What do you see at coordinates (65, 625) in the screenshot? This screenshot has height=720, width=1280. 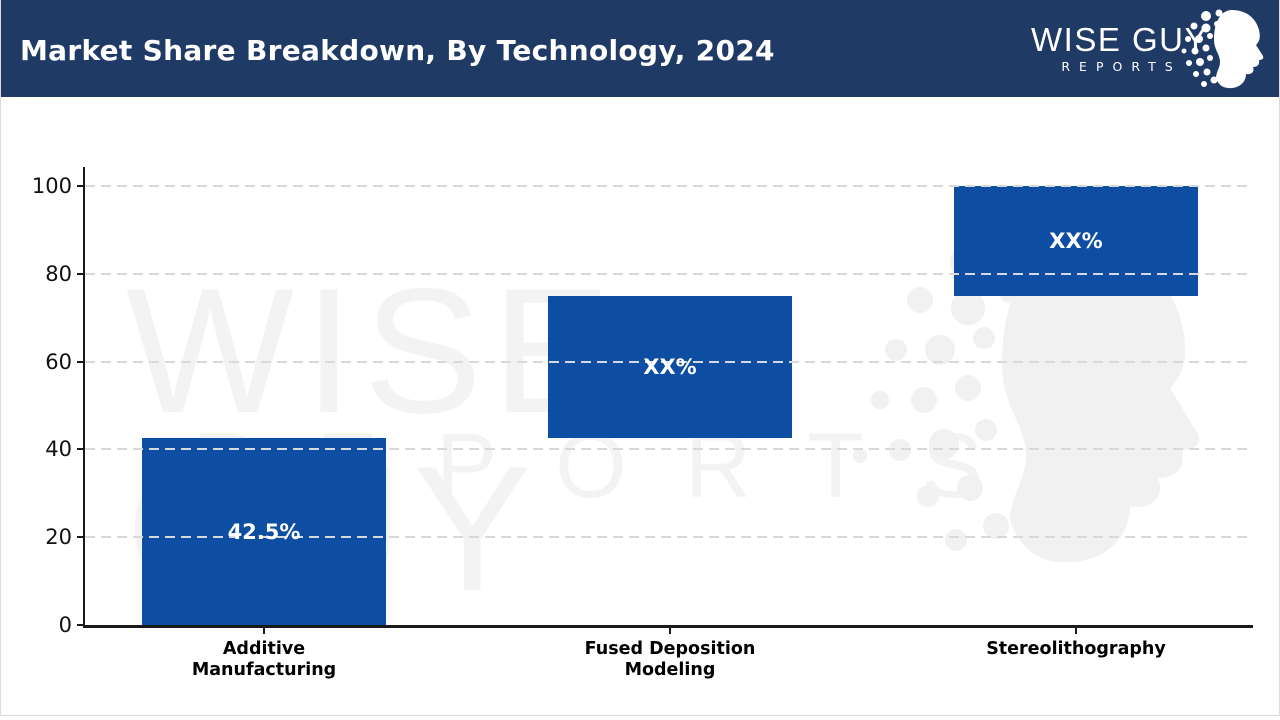 I see `y-tick-label: 0` at bounding box center [65, 625].